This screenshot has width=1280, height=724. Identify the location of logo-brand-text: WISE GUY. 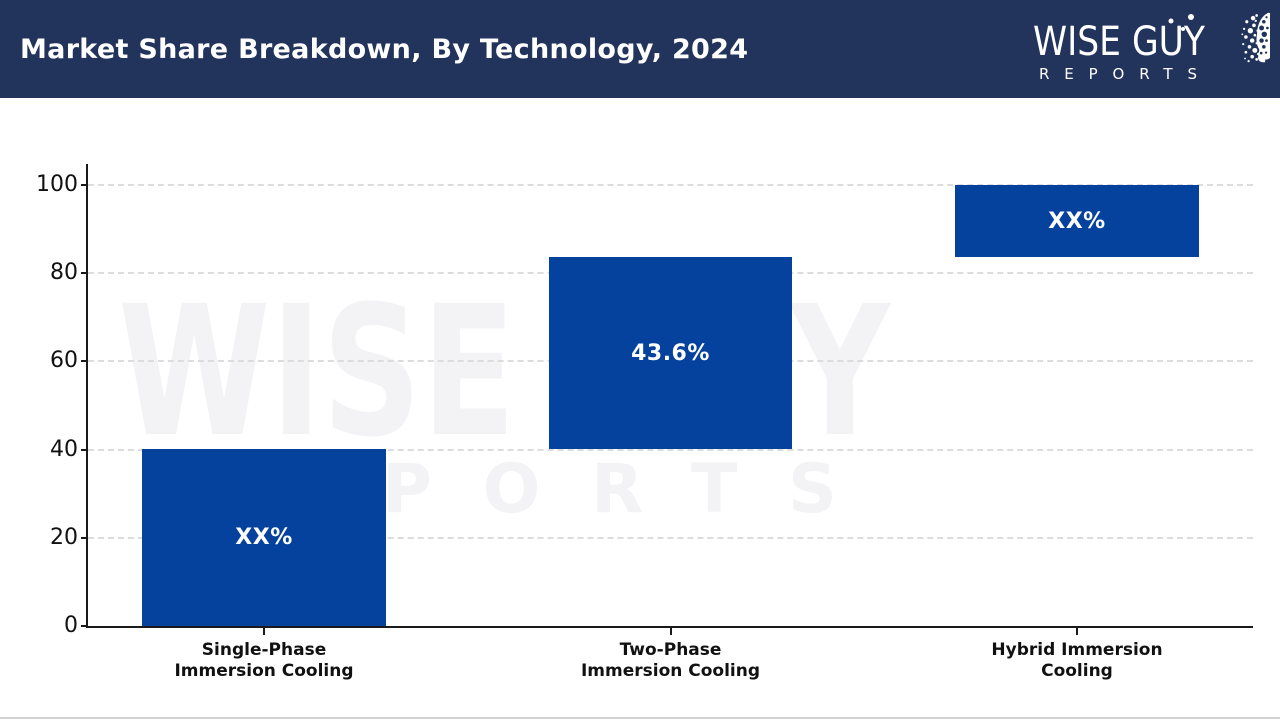
(1119, 42).